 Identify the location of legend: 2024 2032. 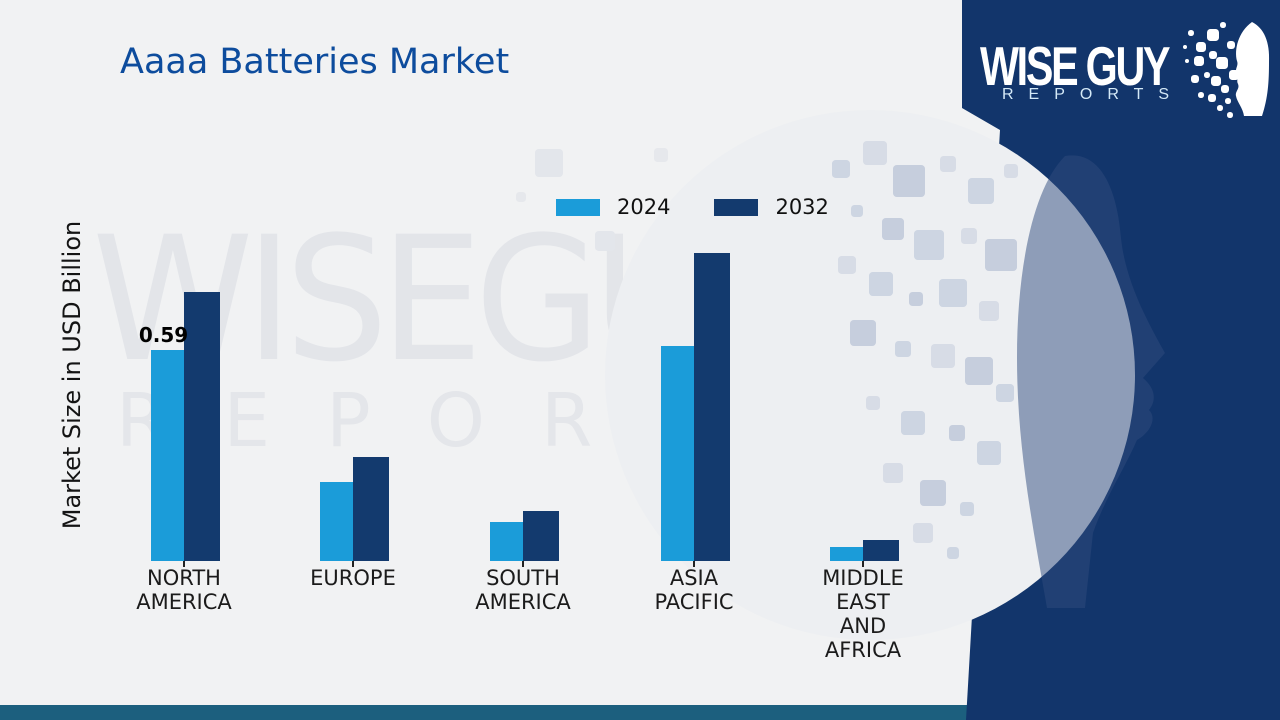
(714, 207).